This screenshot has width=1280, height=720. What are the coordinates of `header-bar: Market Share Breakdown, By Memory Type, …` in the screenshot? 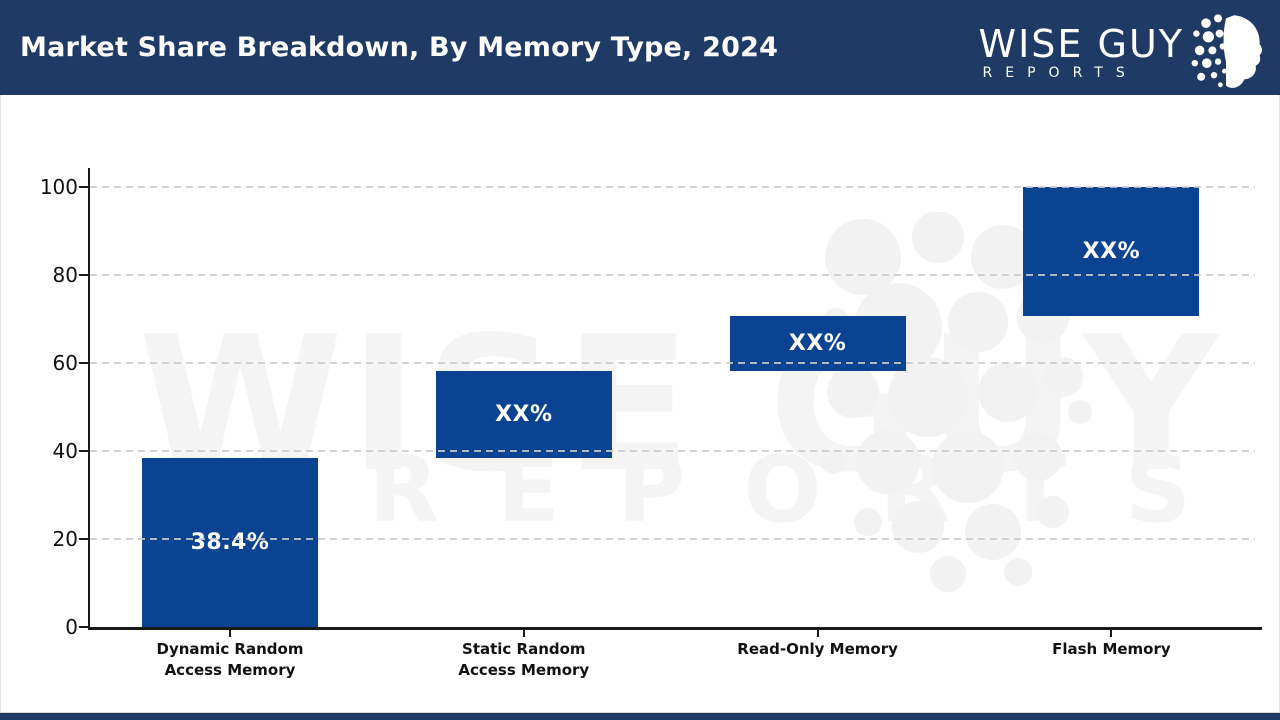 It's located at (640, 47).